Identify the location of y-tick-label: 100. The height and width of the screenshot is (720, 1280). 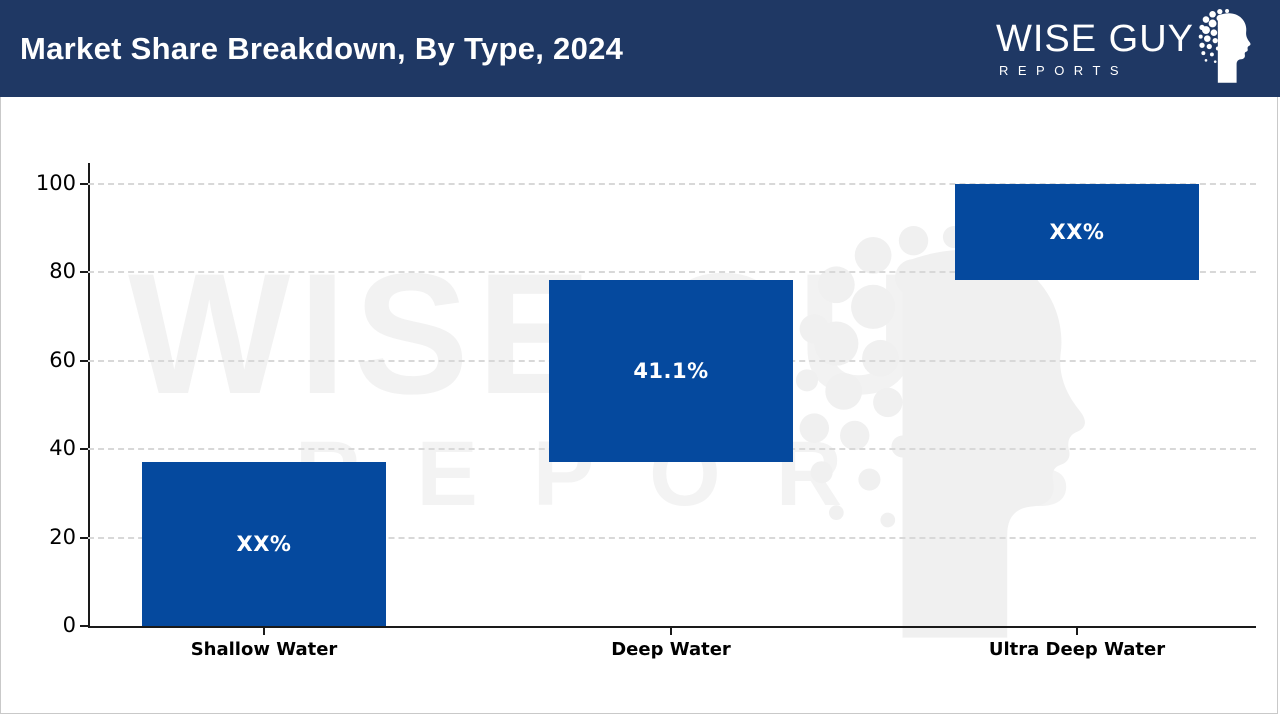
(55, 182).